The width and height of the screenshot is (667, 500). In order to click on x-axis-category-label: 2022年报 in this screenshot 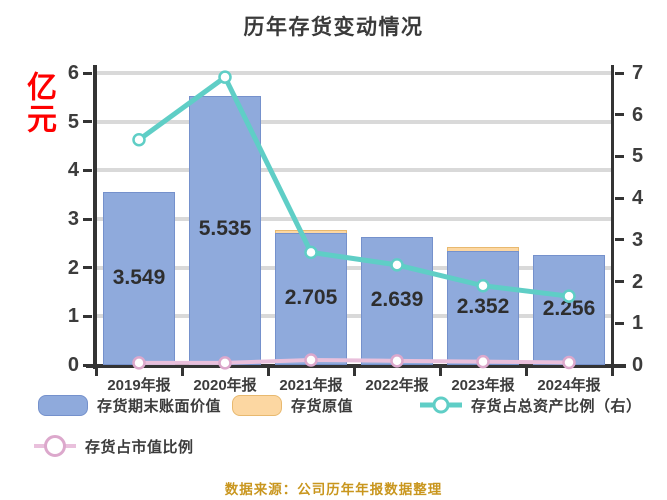, I will do `click(397, 385)`.